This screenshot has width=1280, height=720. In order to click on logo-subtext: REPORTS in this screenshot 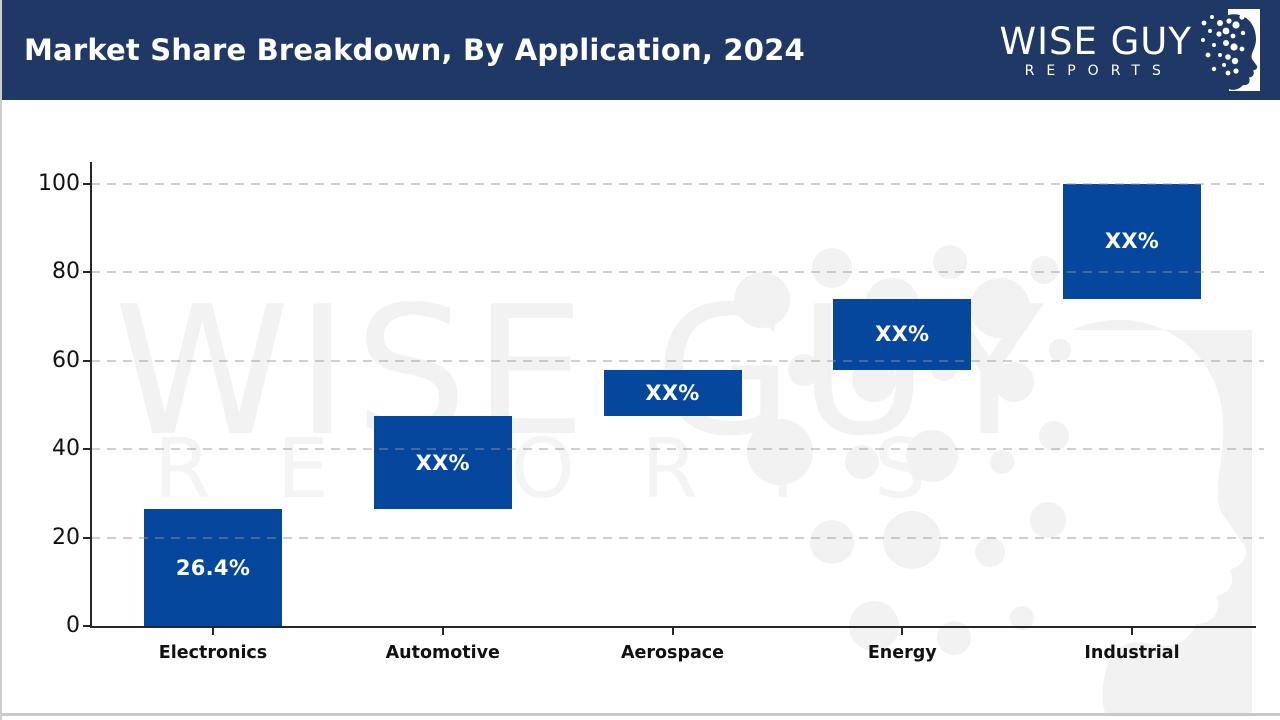, I will do `click(1098, 70)`.